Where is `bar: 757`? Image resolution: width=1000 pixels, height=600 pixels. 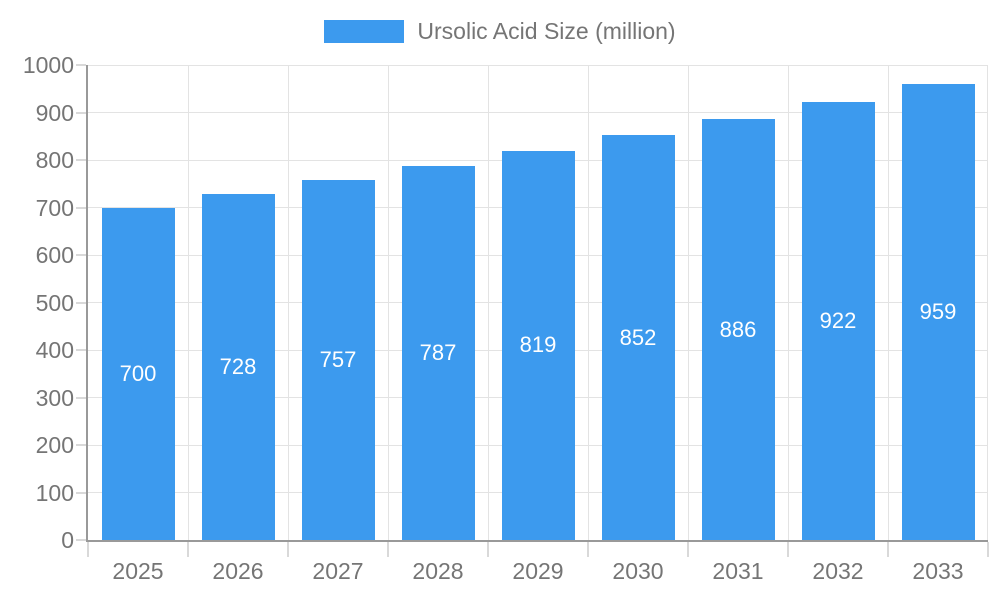 bar: 757 is located at coordinates (338, 360).